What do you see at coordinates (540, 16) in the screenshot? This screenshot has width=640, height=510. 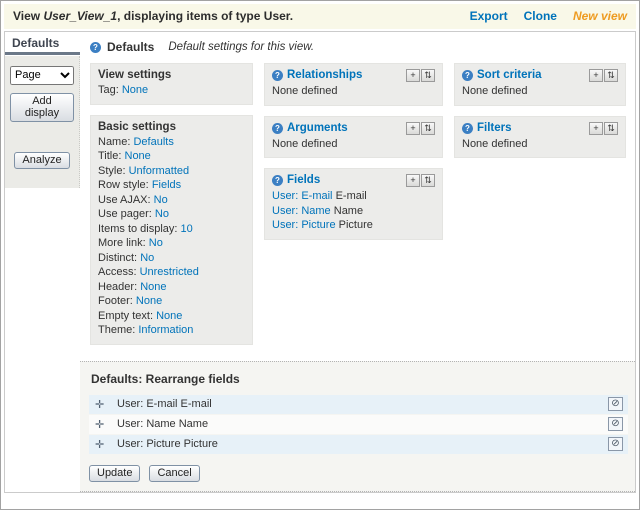 I see `clone-link: Clone` at bounding box center [540, 16].